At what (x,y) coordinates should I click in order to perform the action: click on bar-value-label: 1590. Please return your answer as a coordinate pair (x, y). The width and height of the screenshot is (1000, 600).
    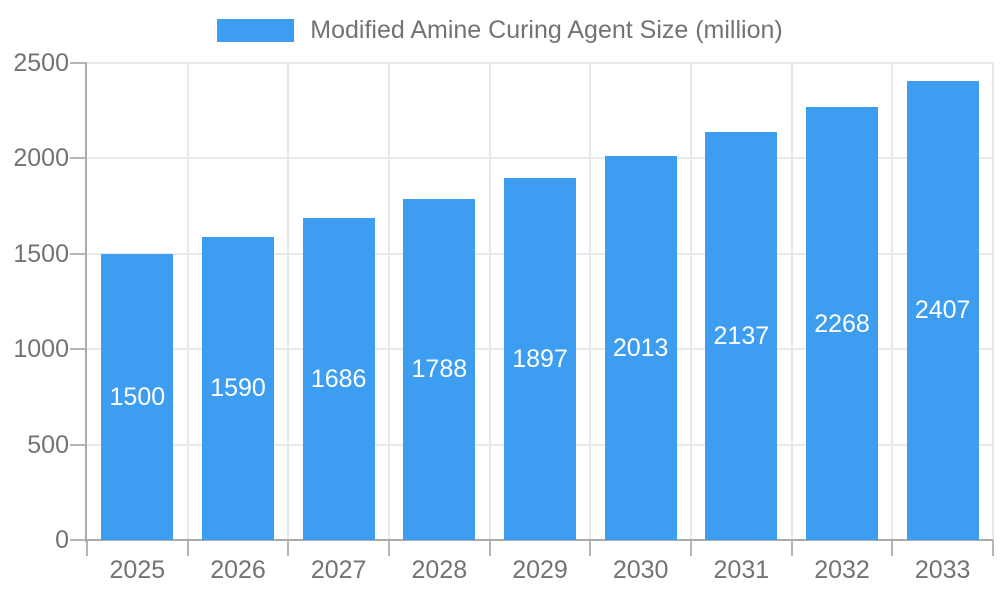
    Looking at the image, I should click on (238, 388).